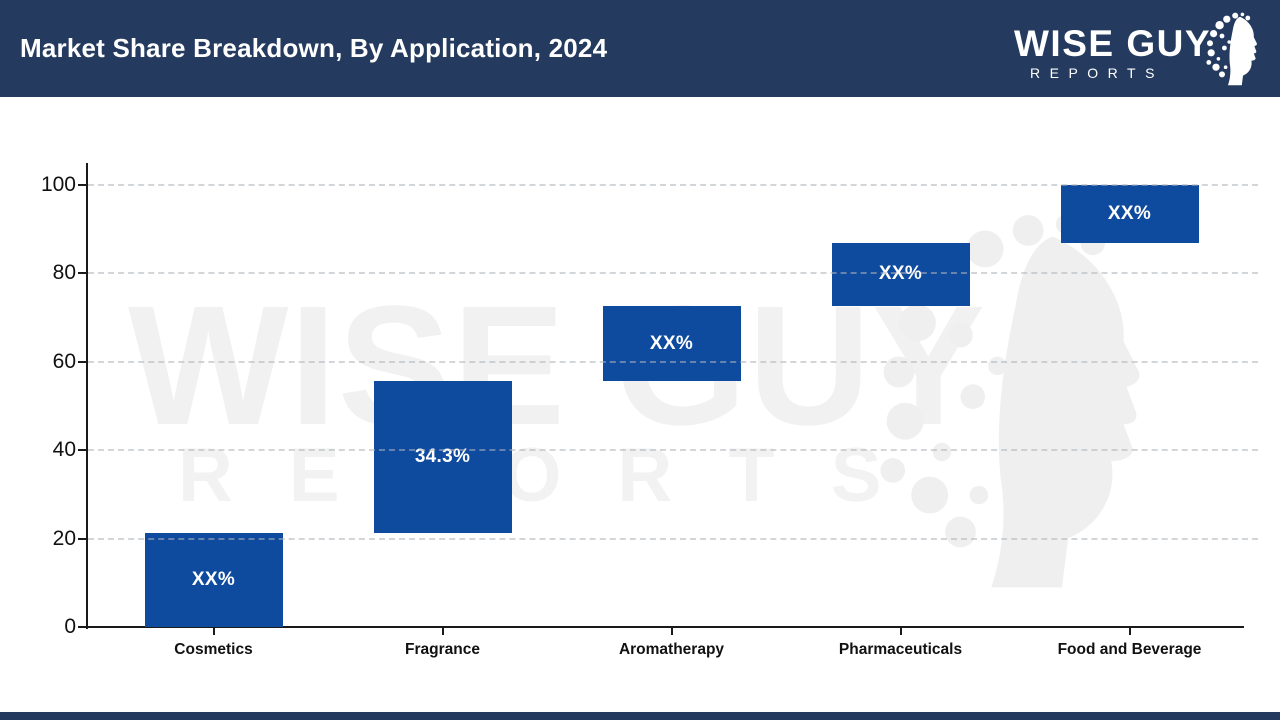 This screenshot has height=720, width=1280. Describe the element at coordinates (900, 649) in the screenshot. I see `x-category-label: Pharmaceuticals` at that location.